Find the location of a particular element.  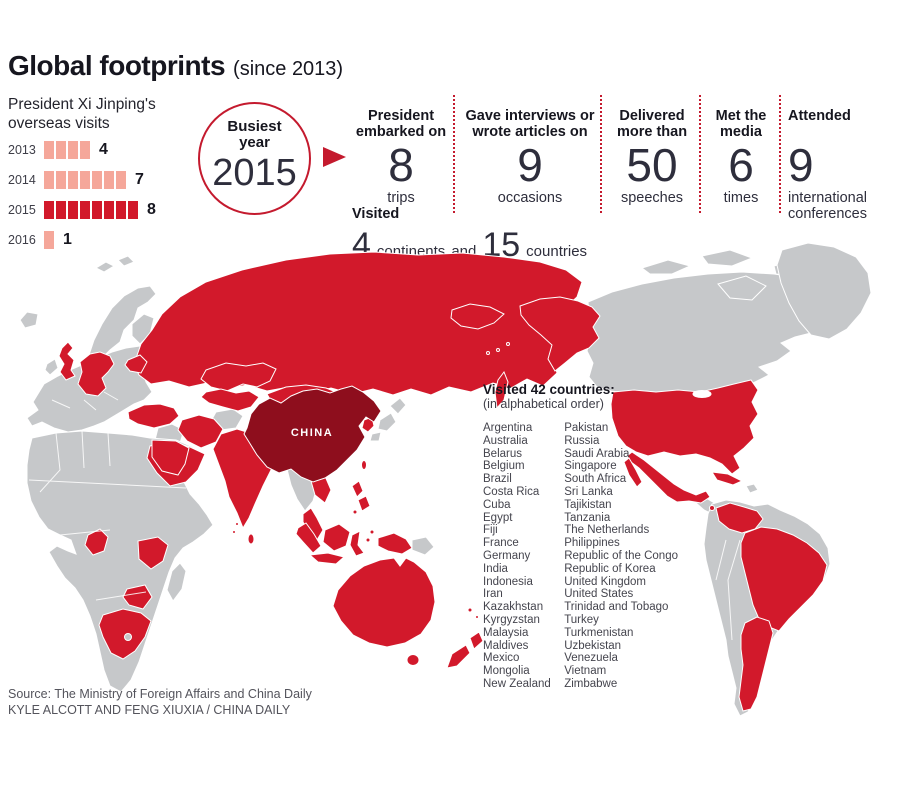

stat-label: Gave interviews or wrote articles on is located at coordinates (530, 124).